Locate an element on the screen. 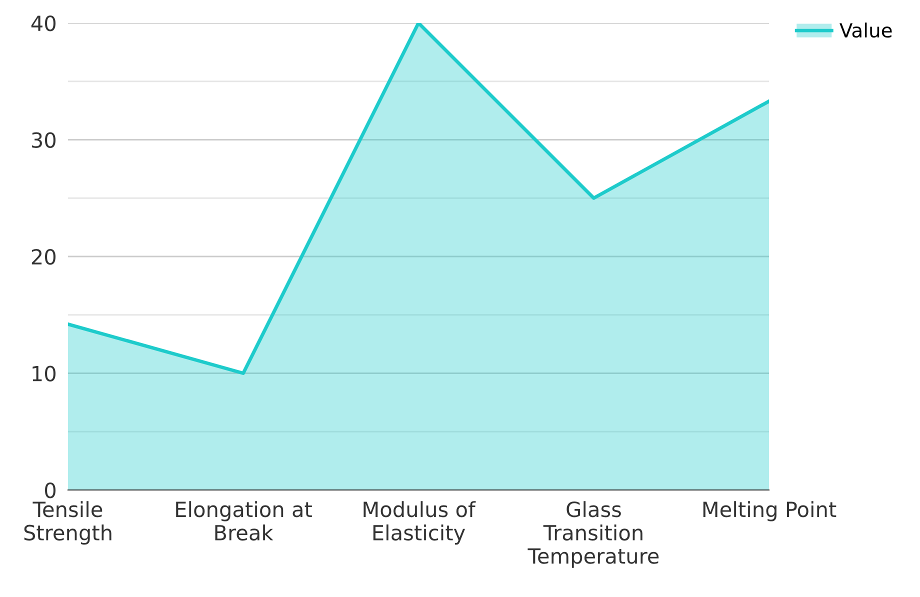 The height and width of the screenshot is (597, 920). y-tick-label: 20 is located at coordinates (44, 256).